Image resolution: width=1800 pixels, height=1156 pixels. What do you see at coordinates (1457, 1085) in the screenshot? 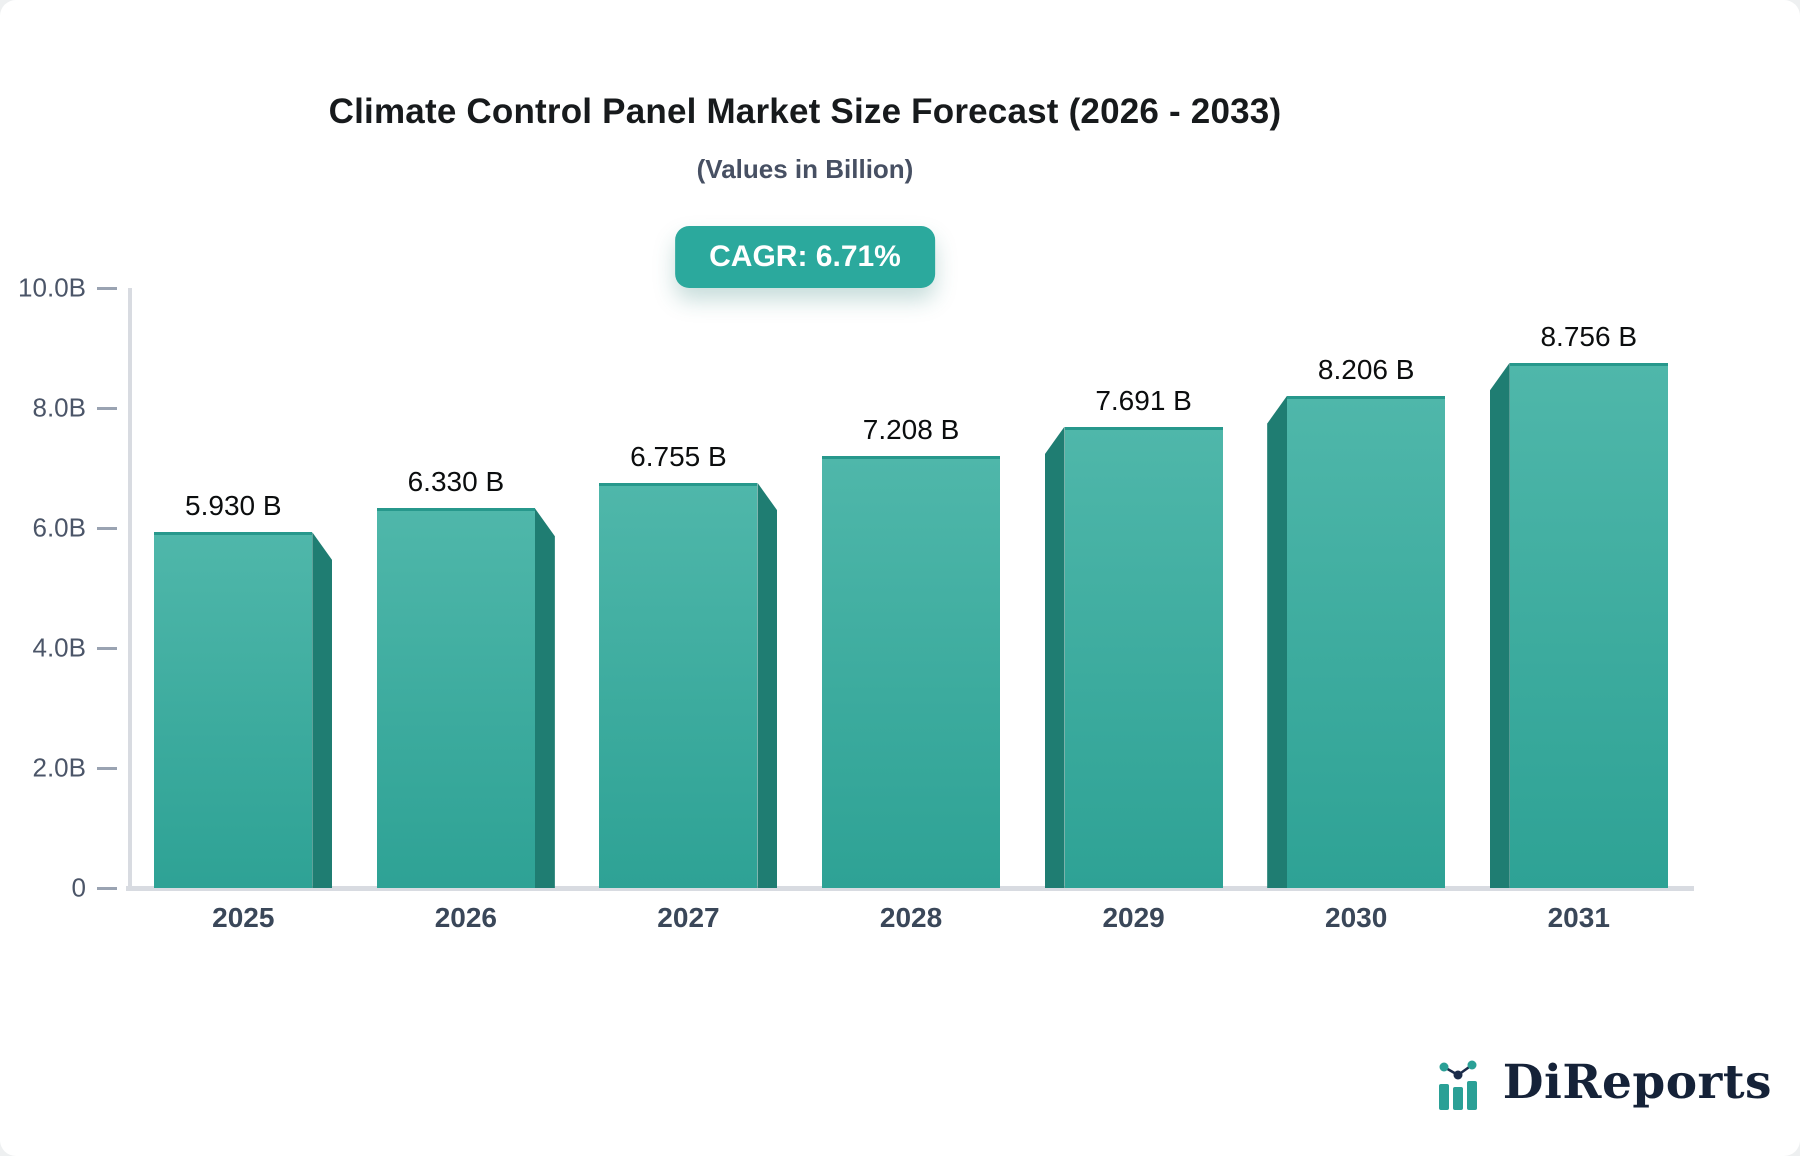
I see `direports-logo-icon` at bounding box center [1457, 1085].